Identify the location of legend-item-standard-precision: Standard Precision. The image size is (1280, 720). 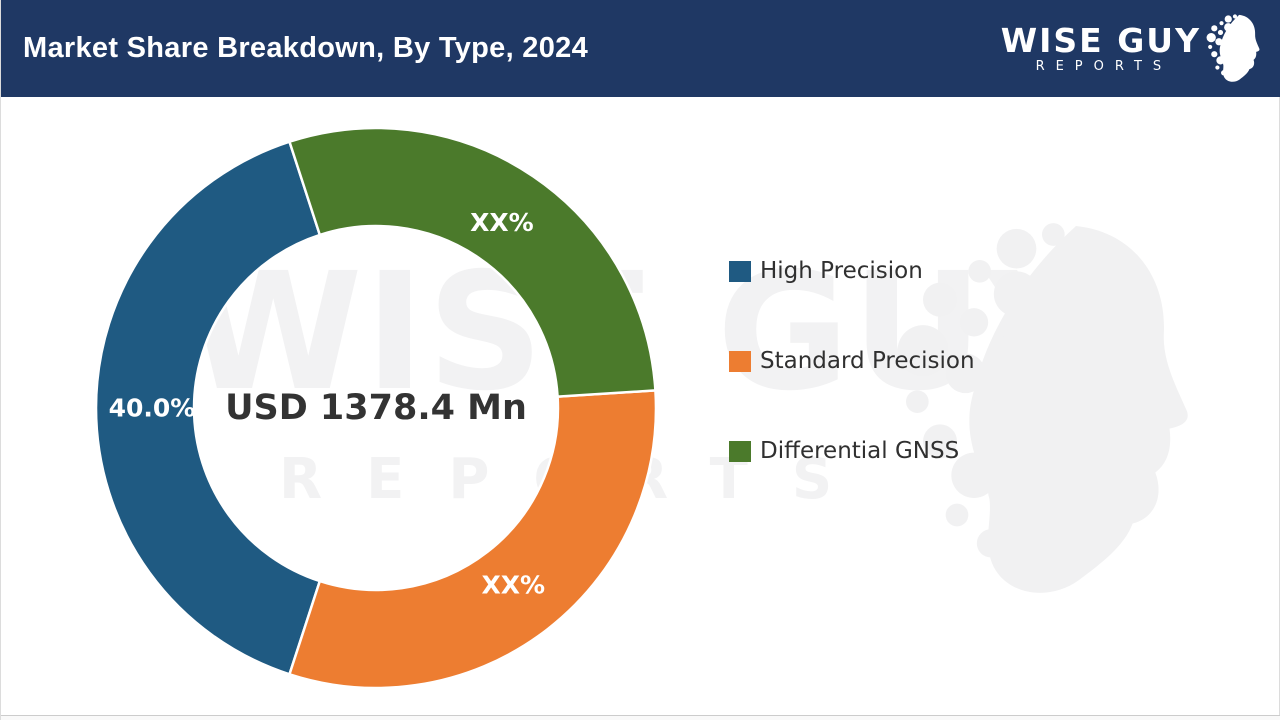
(852, 361).